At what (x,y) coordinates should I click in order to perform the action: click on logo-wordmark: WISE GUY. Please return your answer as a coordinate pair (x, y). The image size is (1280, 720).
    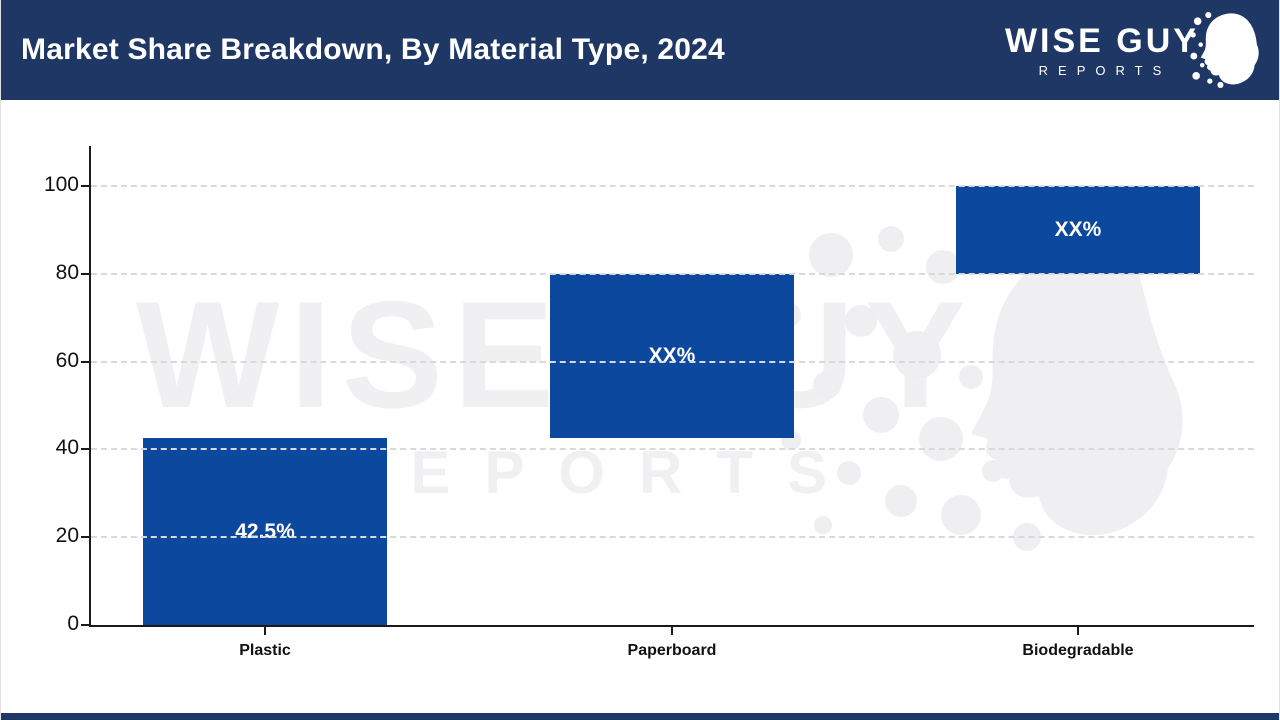
    Looking at the image, I should click on (1101, 40).